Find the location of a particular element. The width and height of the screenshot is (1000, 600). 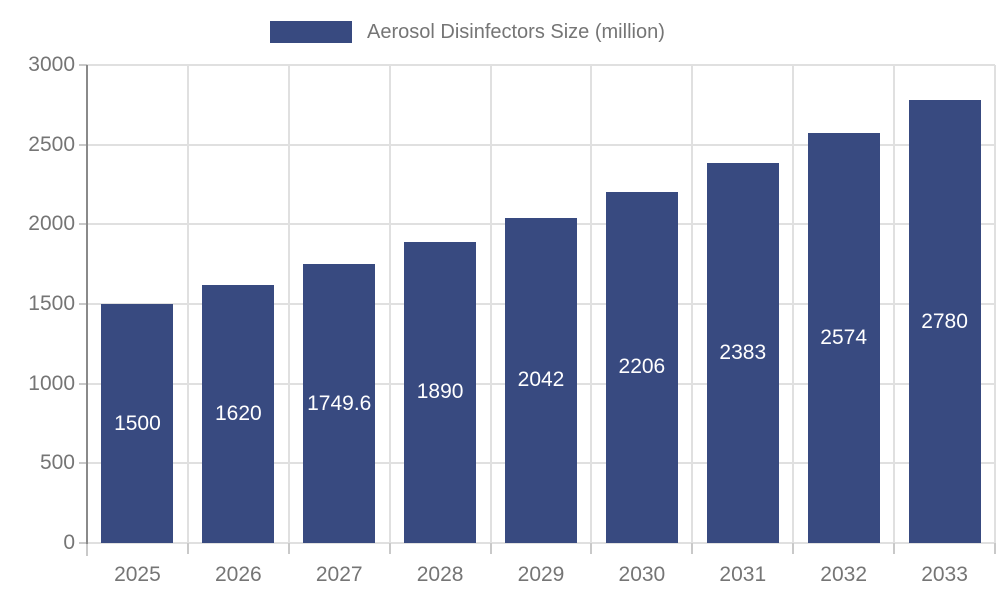

bar-value-label: 1890 is located at coordinates (440, 392).